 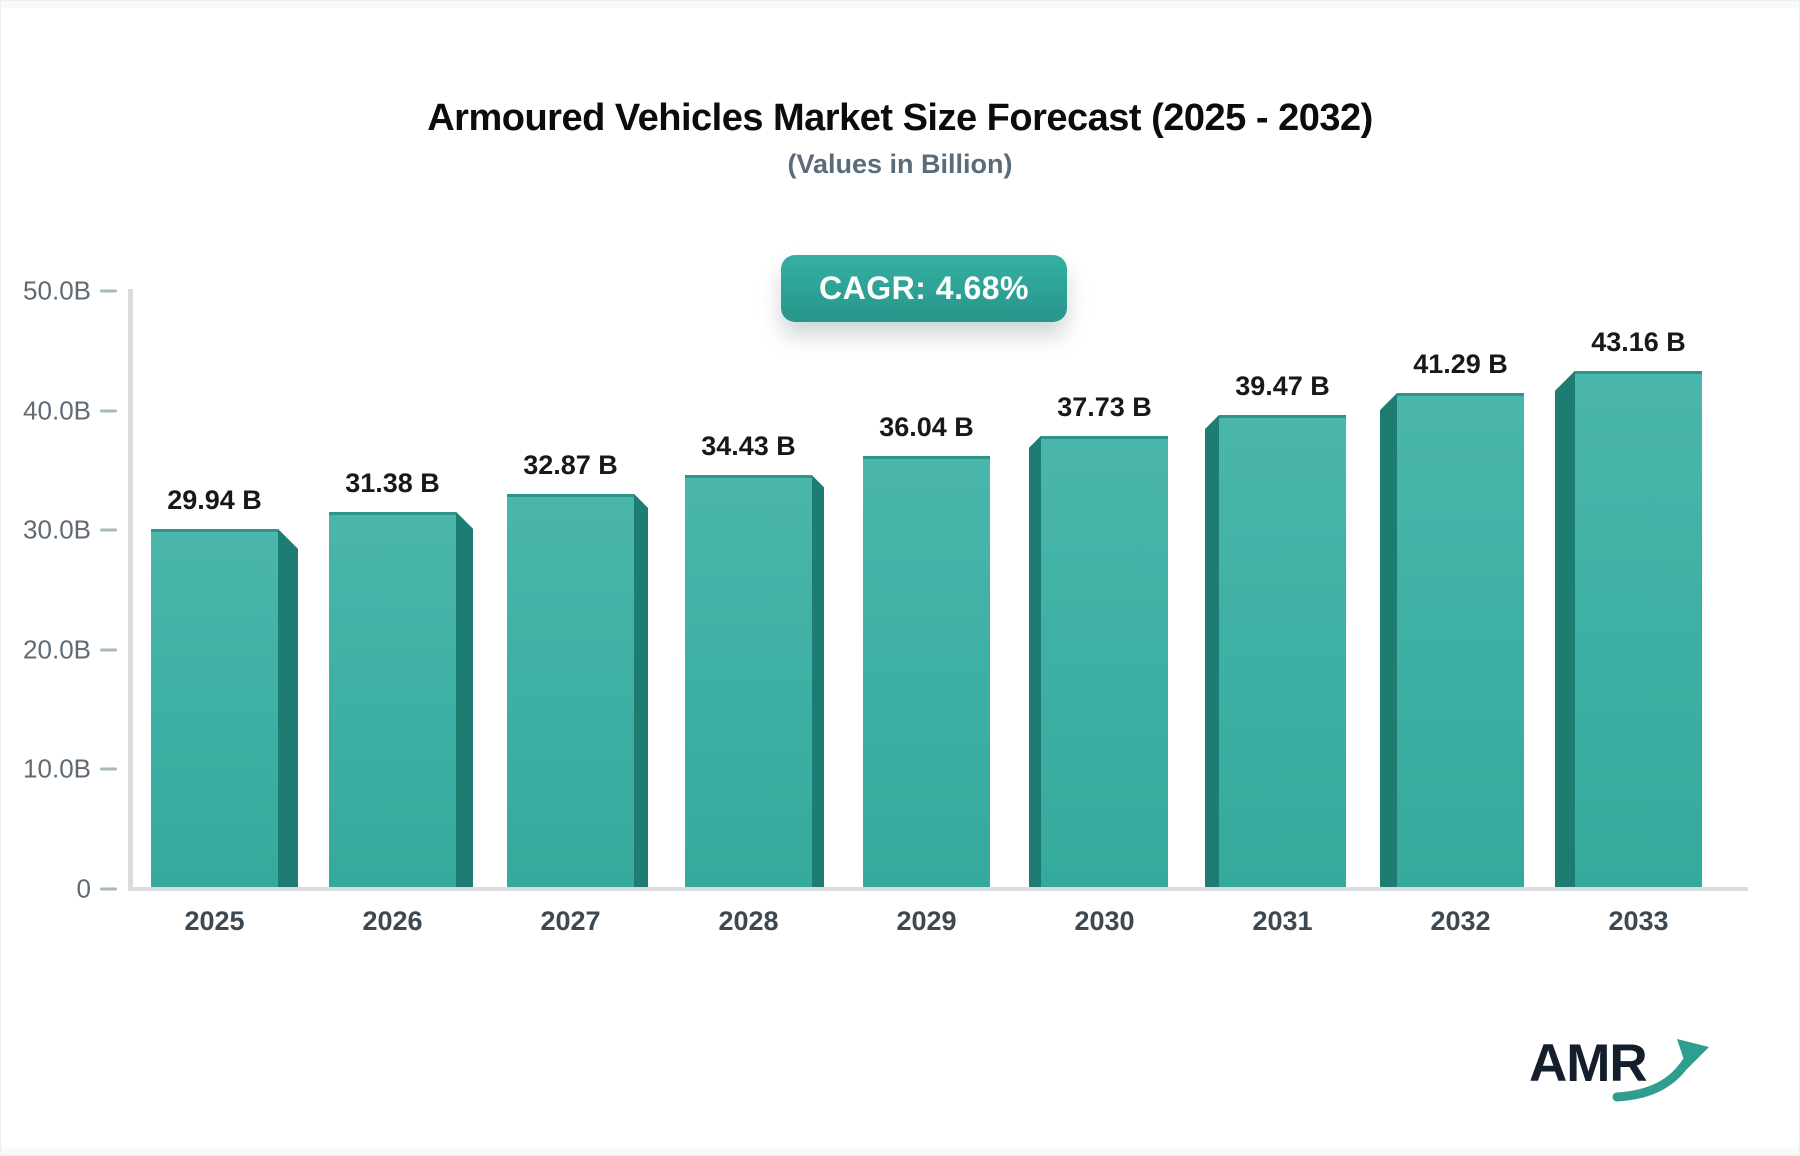 What do you see at coordinates (748, 446) in the screenshot?
I see `bar-value-label: 34.43 B` at bounding box center [748, 446].